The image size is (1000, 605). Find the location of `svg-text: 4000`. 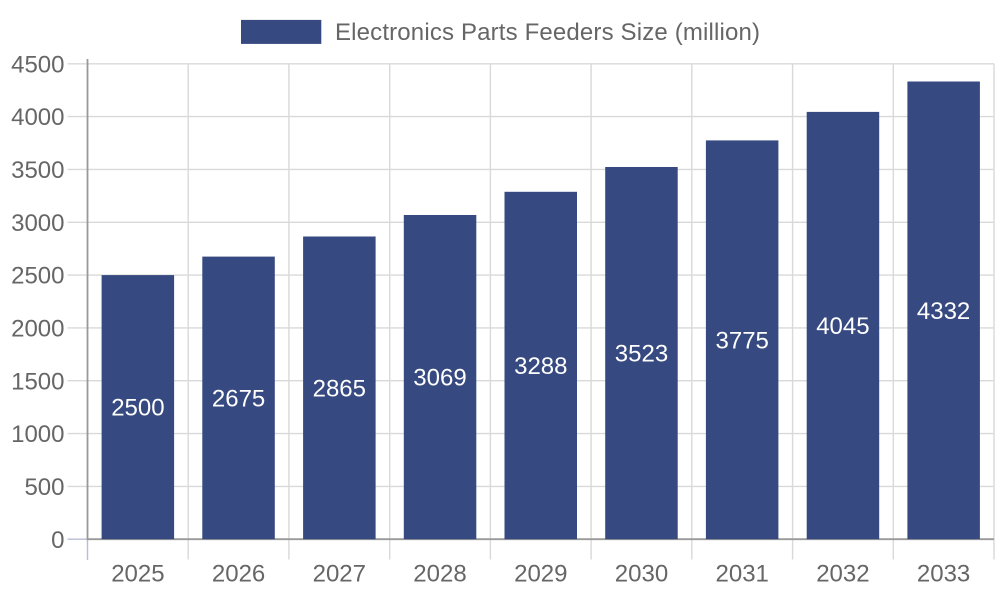

svg-text: 4000 is located at coordinates (37, 117).